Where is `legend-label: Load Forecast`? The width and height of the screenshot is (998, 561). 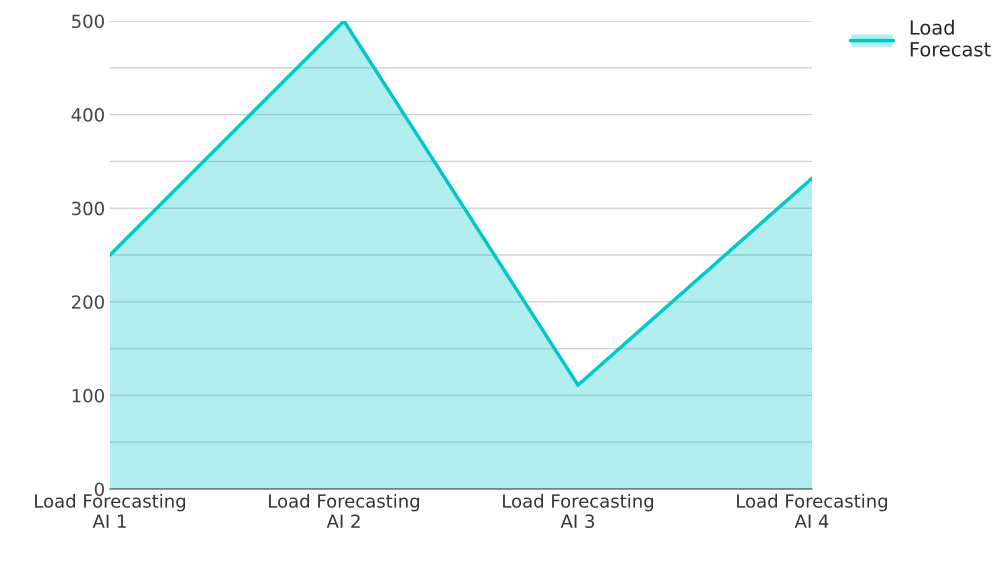 legend-label: Load Forecast is located at coordinates (950, 38).